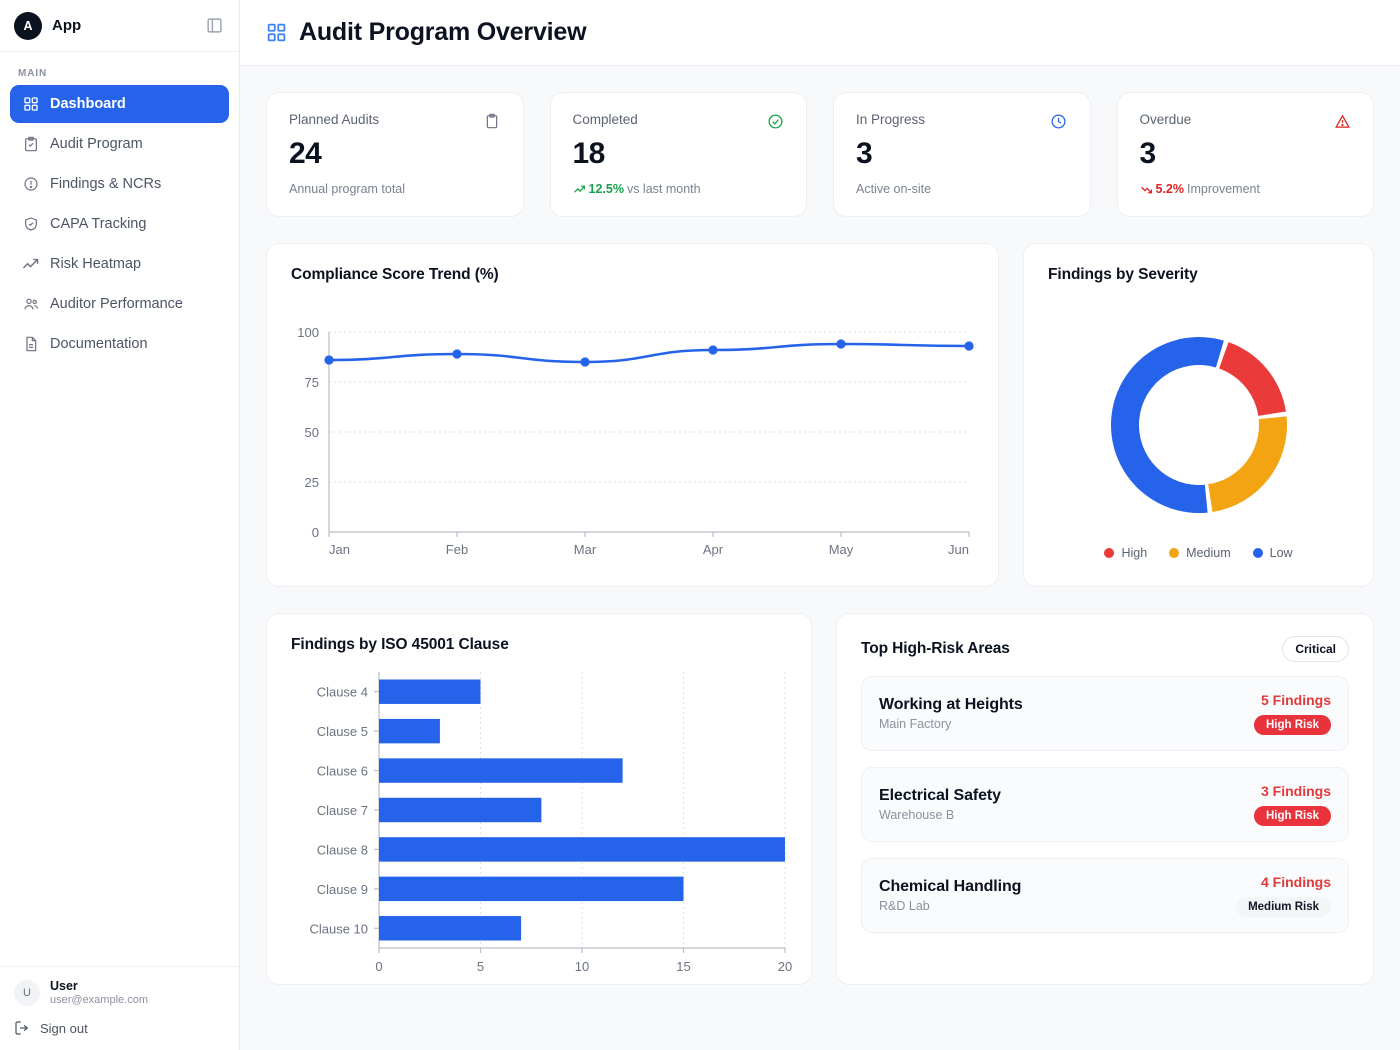 This screenshot has width=1400, height=1050. Describe the element at coordinates (1281, 553) in the screenshot. I see `legend-label: Low` at that location.